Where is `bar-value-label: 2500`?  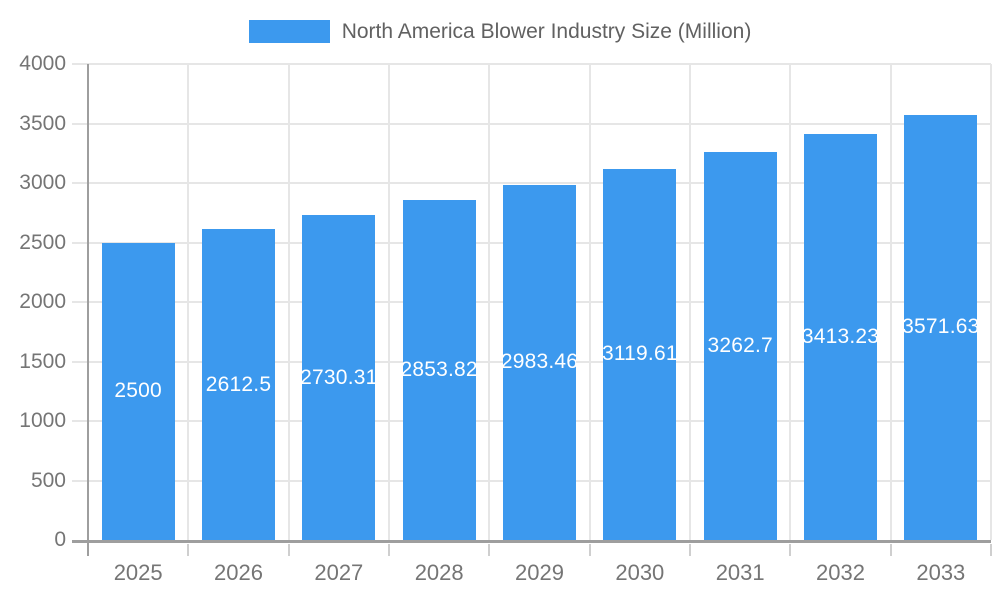 bar-value-label: 2500 is located at coordinates (138, 391).